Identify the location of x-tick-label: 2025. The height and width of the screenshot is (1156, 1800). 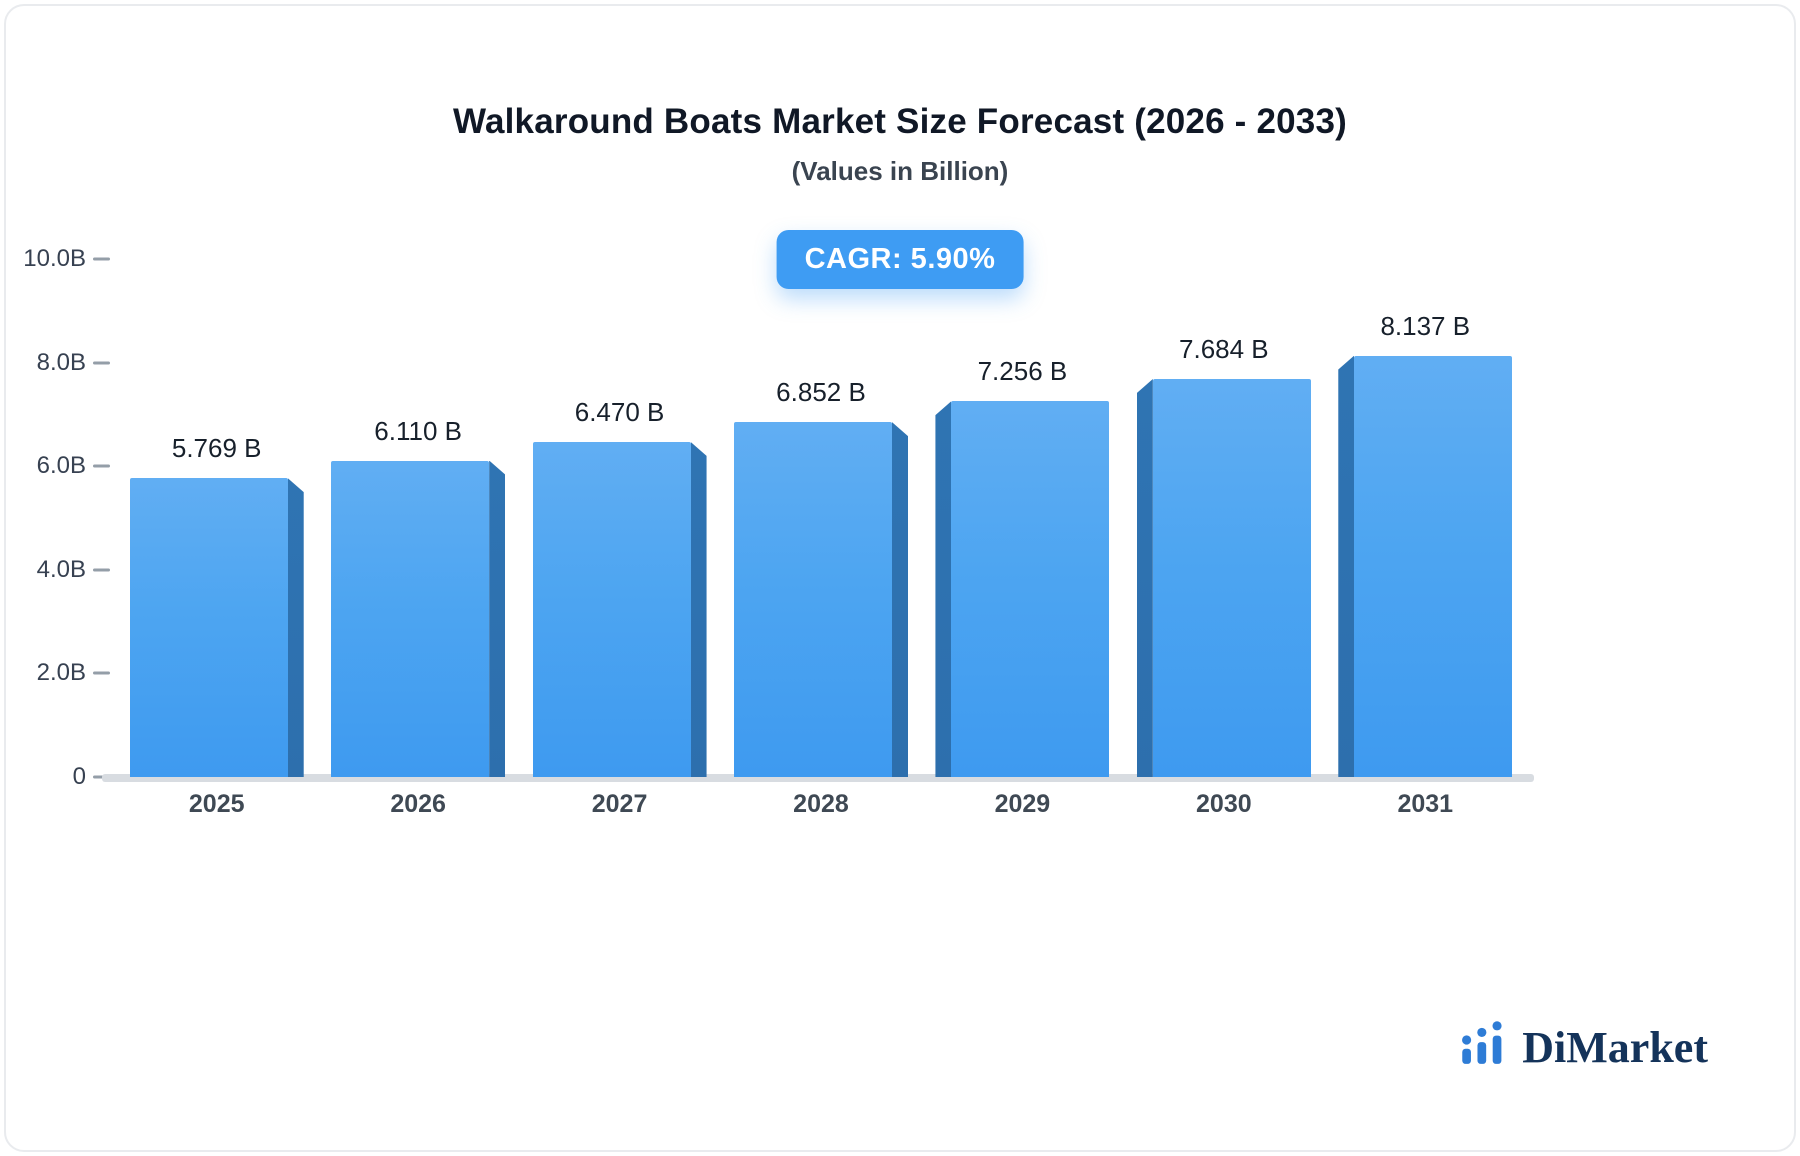
(216, 804).